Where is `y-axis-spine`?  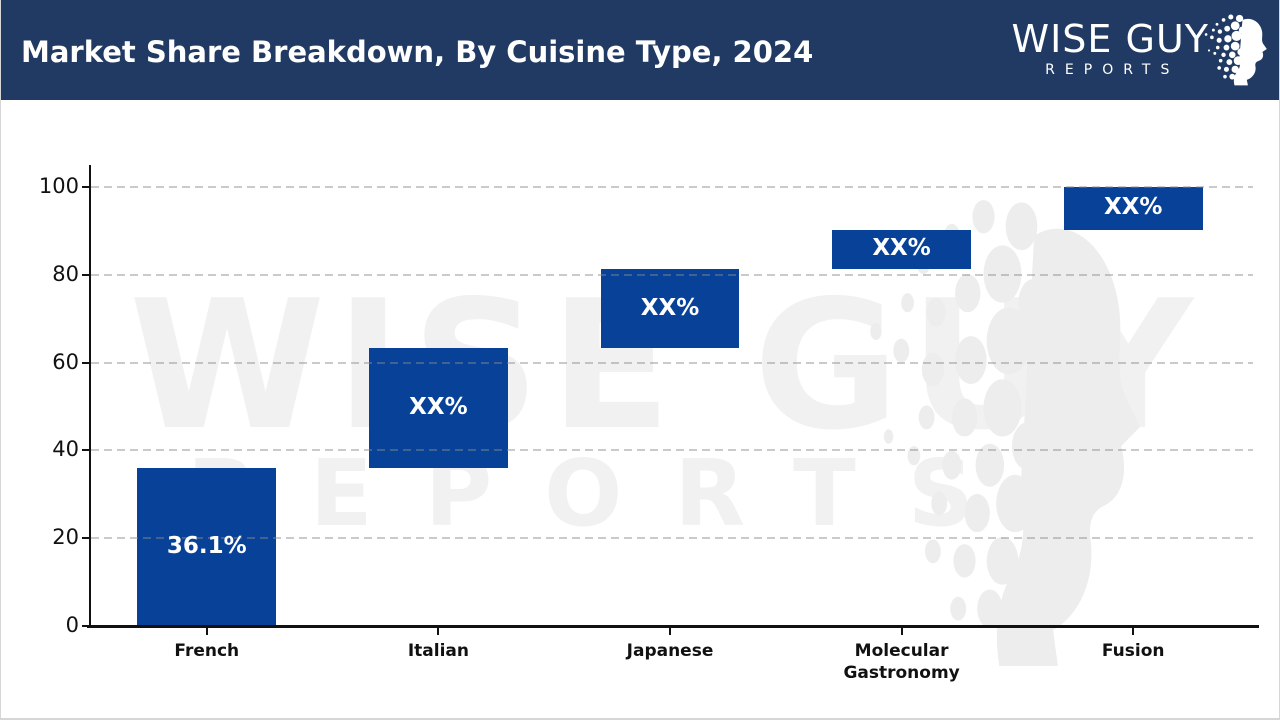 y-axis-spine is located at coordinates (90, 396).